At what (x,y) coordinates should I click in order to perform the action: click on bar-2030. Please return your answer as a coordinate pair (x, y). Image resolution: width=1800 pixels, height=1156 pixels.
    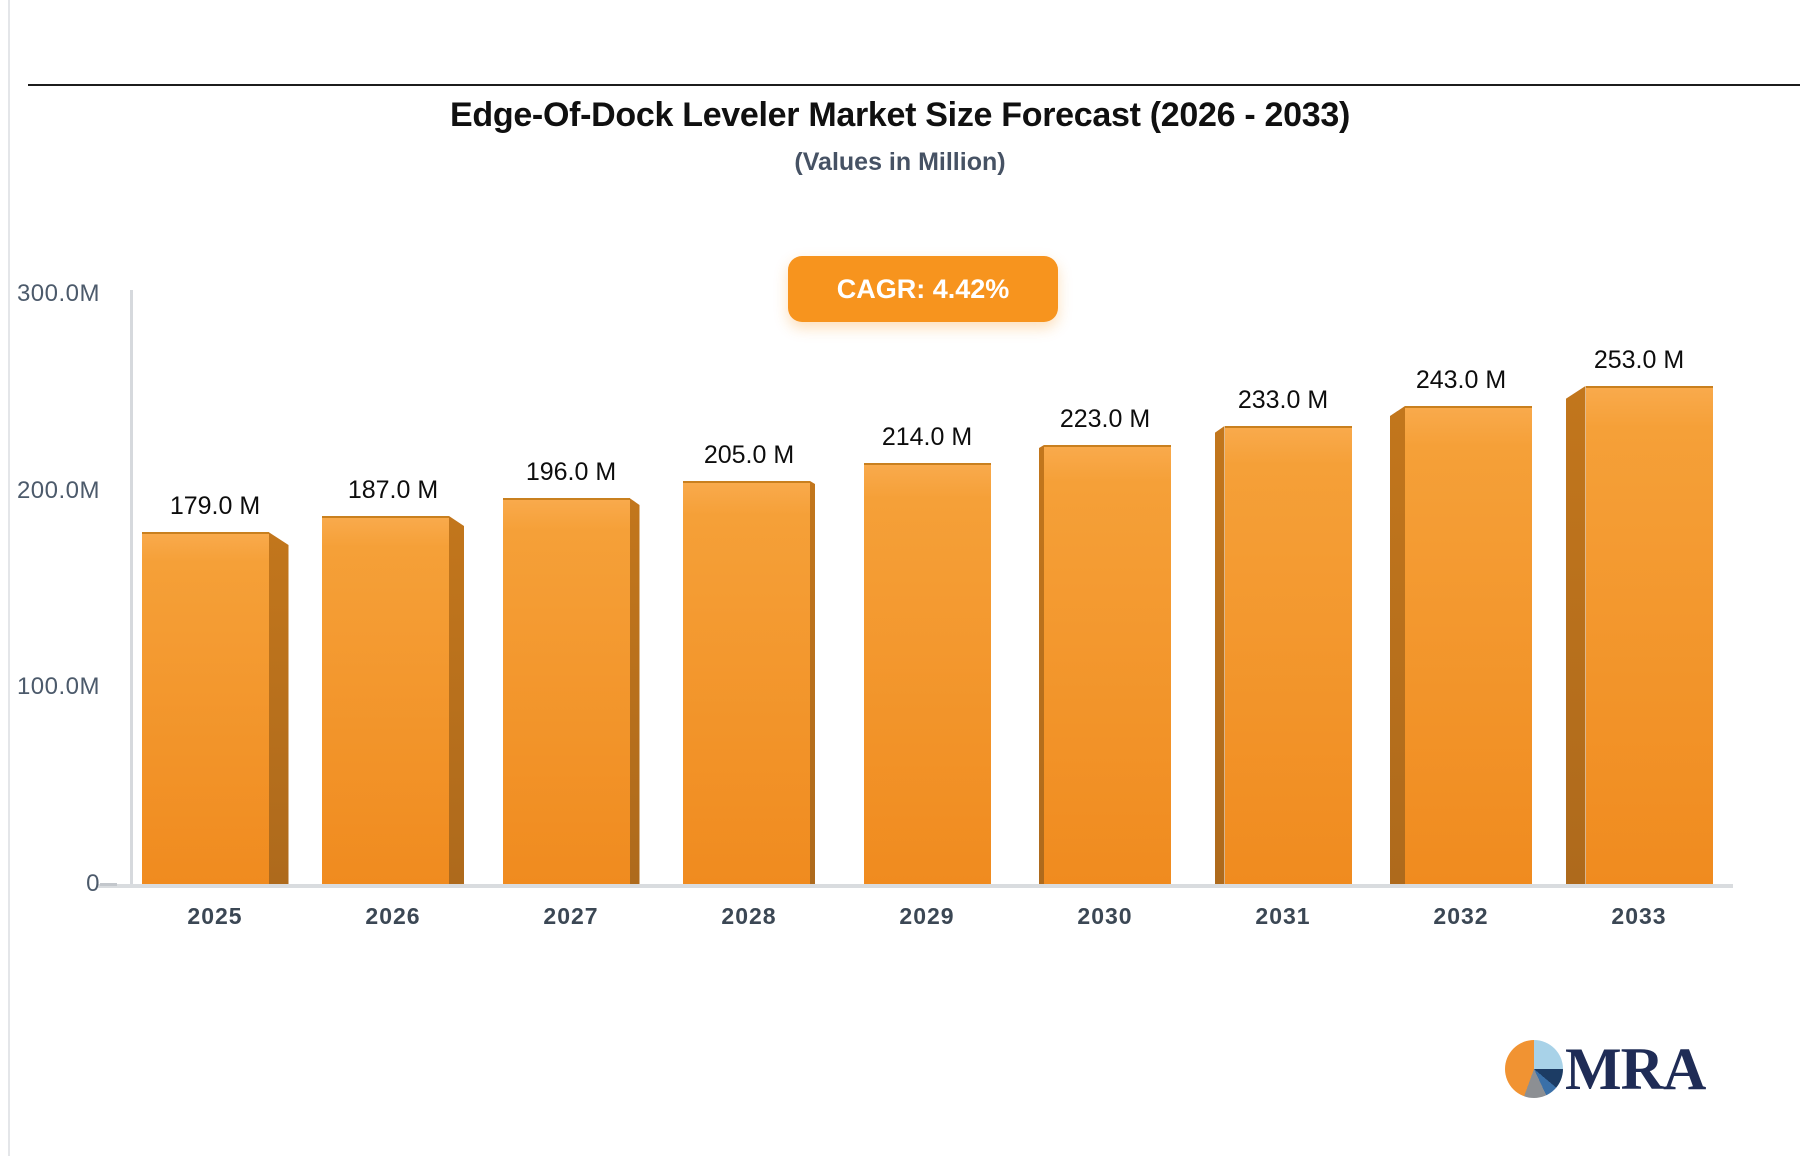
    Looking at the image, I should click on (1107, 664).